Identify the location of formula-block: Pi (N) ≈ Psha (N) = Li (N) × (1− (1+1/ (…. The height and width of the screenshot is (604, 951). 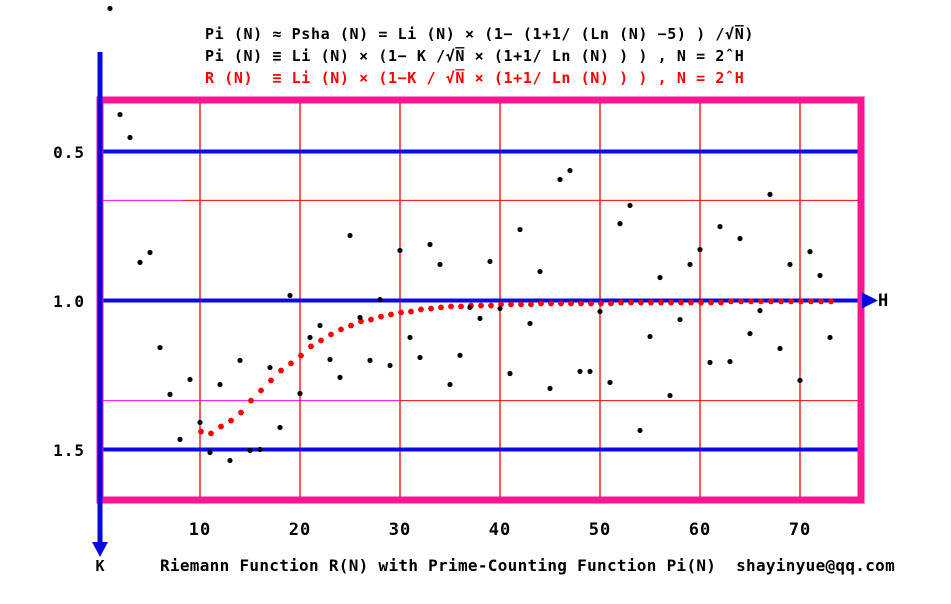
(479, 56).